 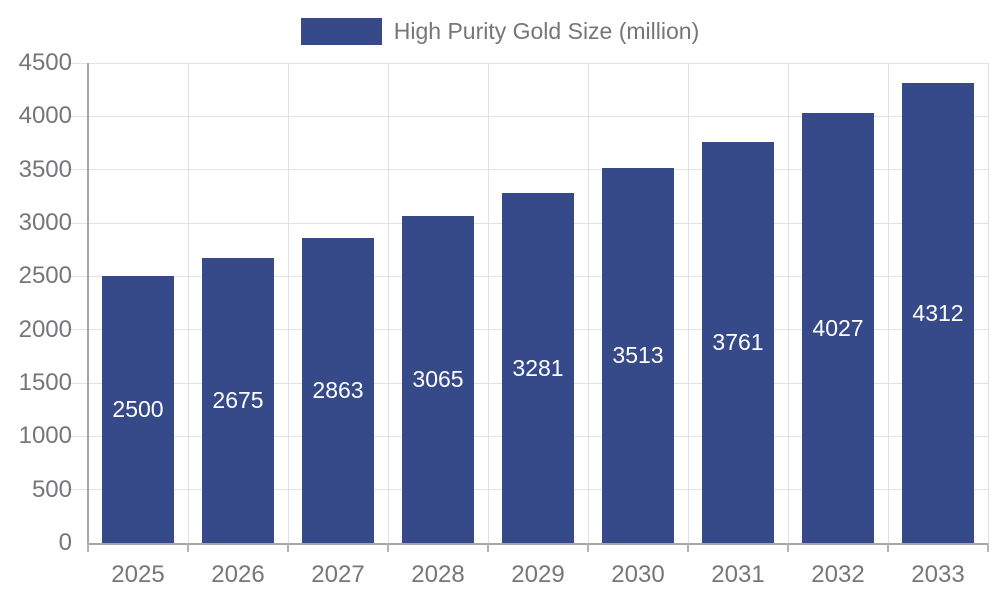 What do you see at coordinates (537, 544) in the screenshot?
I see `x-axis-line` at bounding box center [537, 544].